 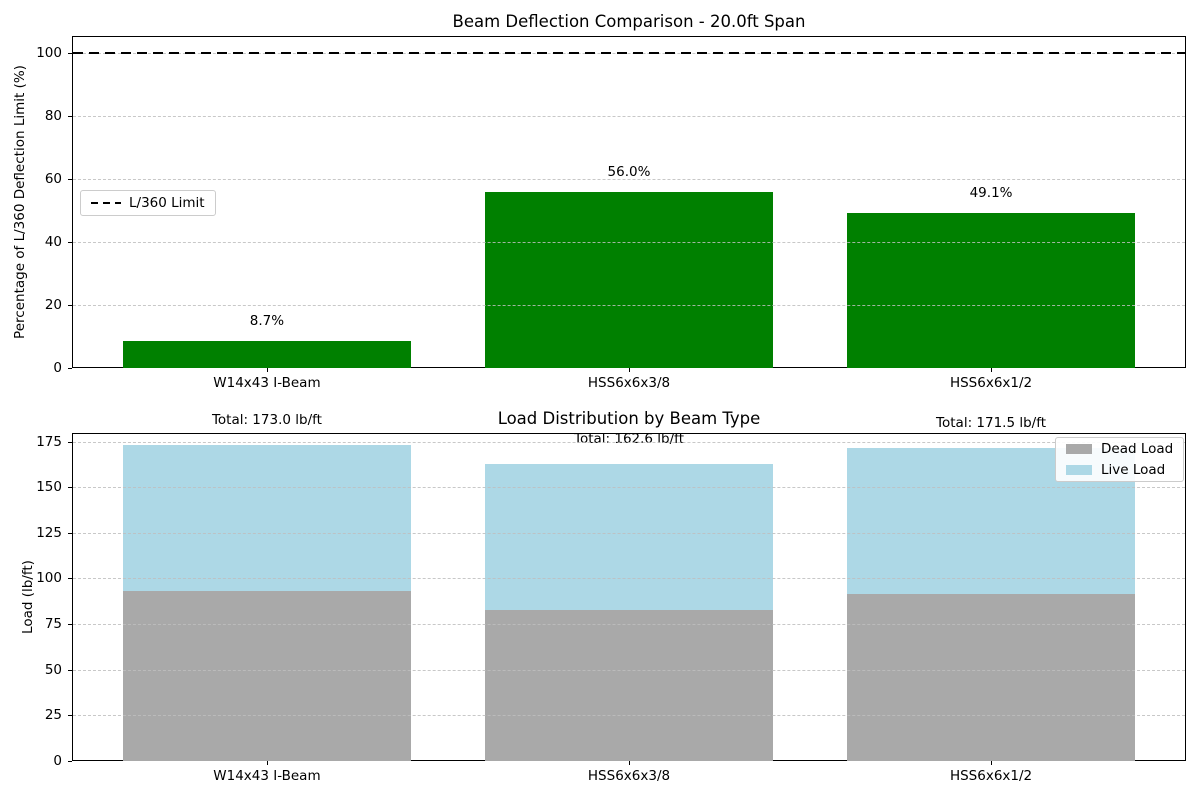 I want to click on y-tick-label: 20, so click(x=53, y=305).